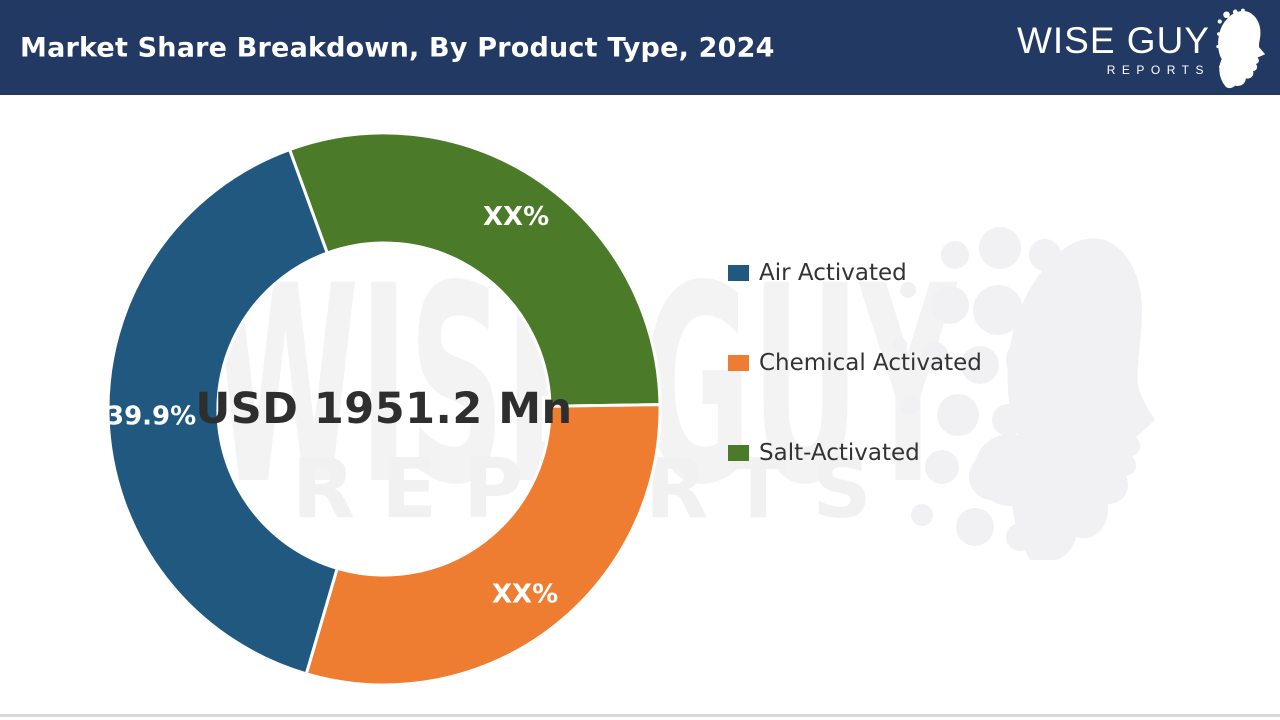  I want to click on brand-face-icon, so click(1241, 48).